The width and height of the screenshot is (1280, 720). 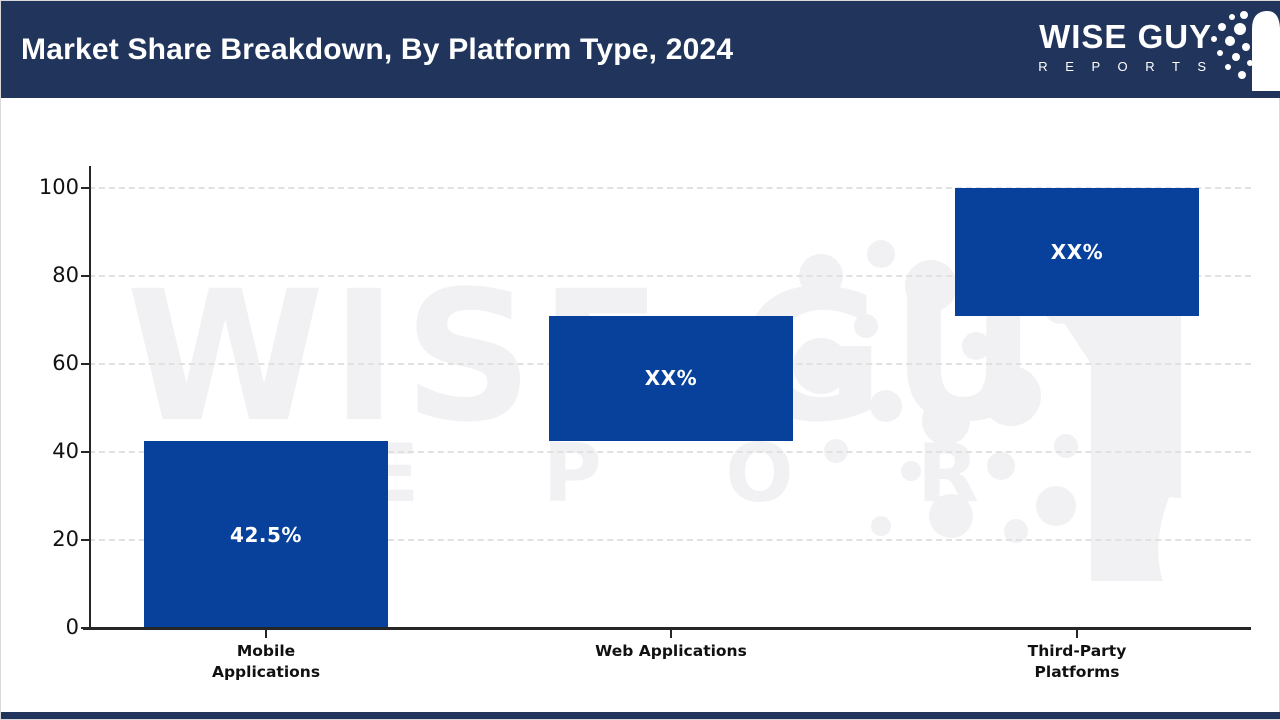 I want to click on y-tick-label-20: 20, so click(x=65, y=539).